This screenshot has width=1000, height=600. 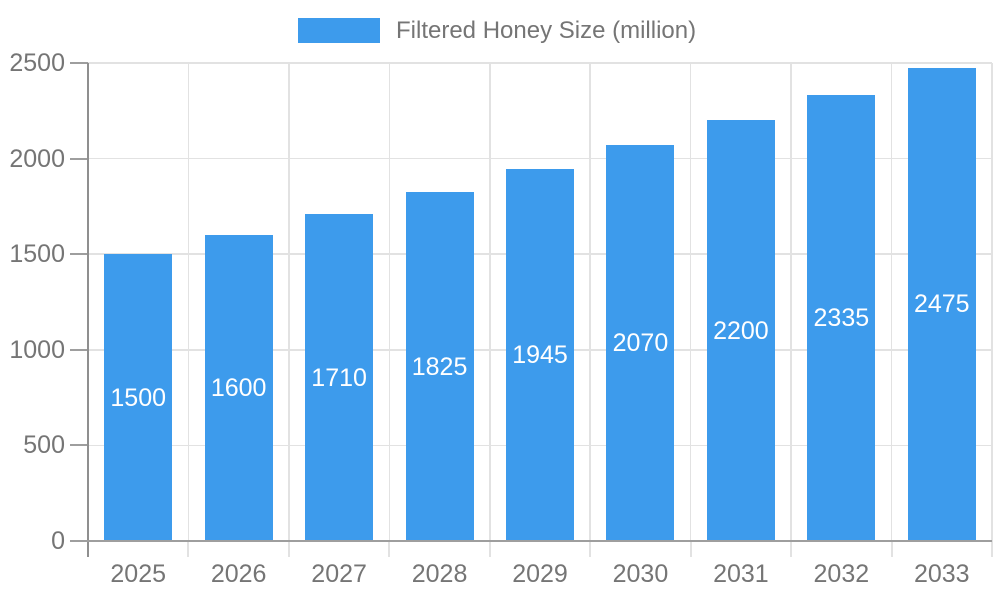 I want to click on bar-value-label: 1500, so click(x=138, y=397).